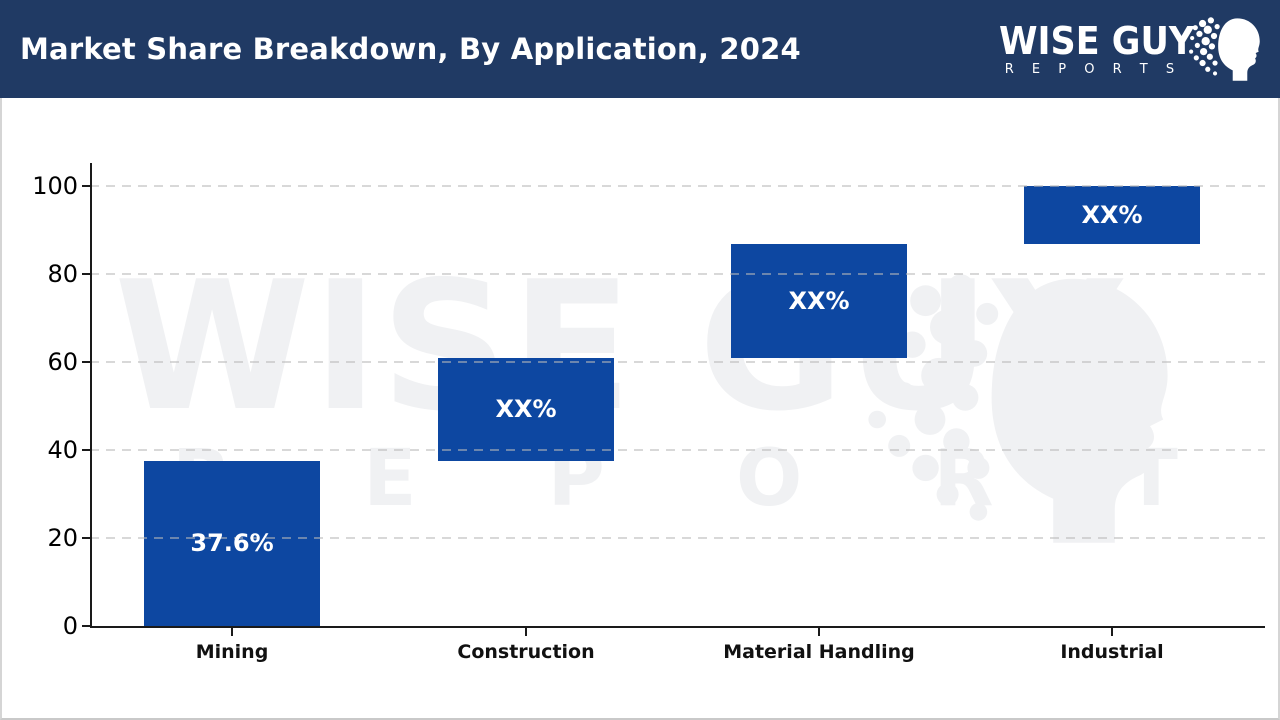 This screenshot has width=1280, height=720. I want to click on bar-material-handling, so click(819, 301).